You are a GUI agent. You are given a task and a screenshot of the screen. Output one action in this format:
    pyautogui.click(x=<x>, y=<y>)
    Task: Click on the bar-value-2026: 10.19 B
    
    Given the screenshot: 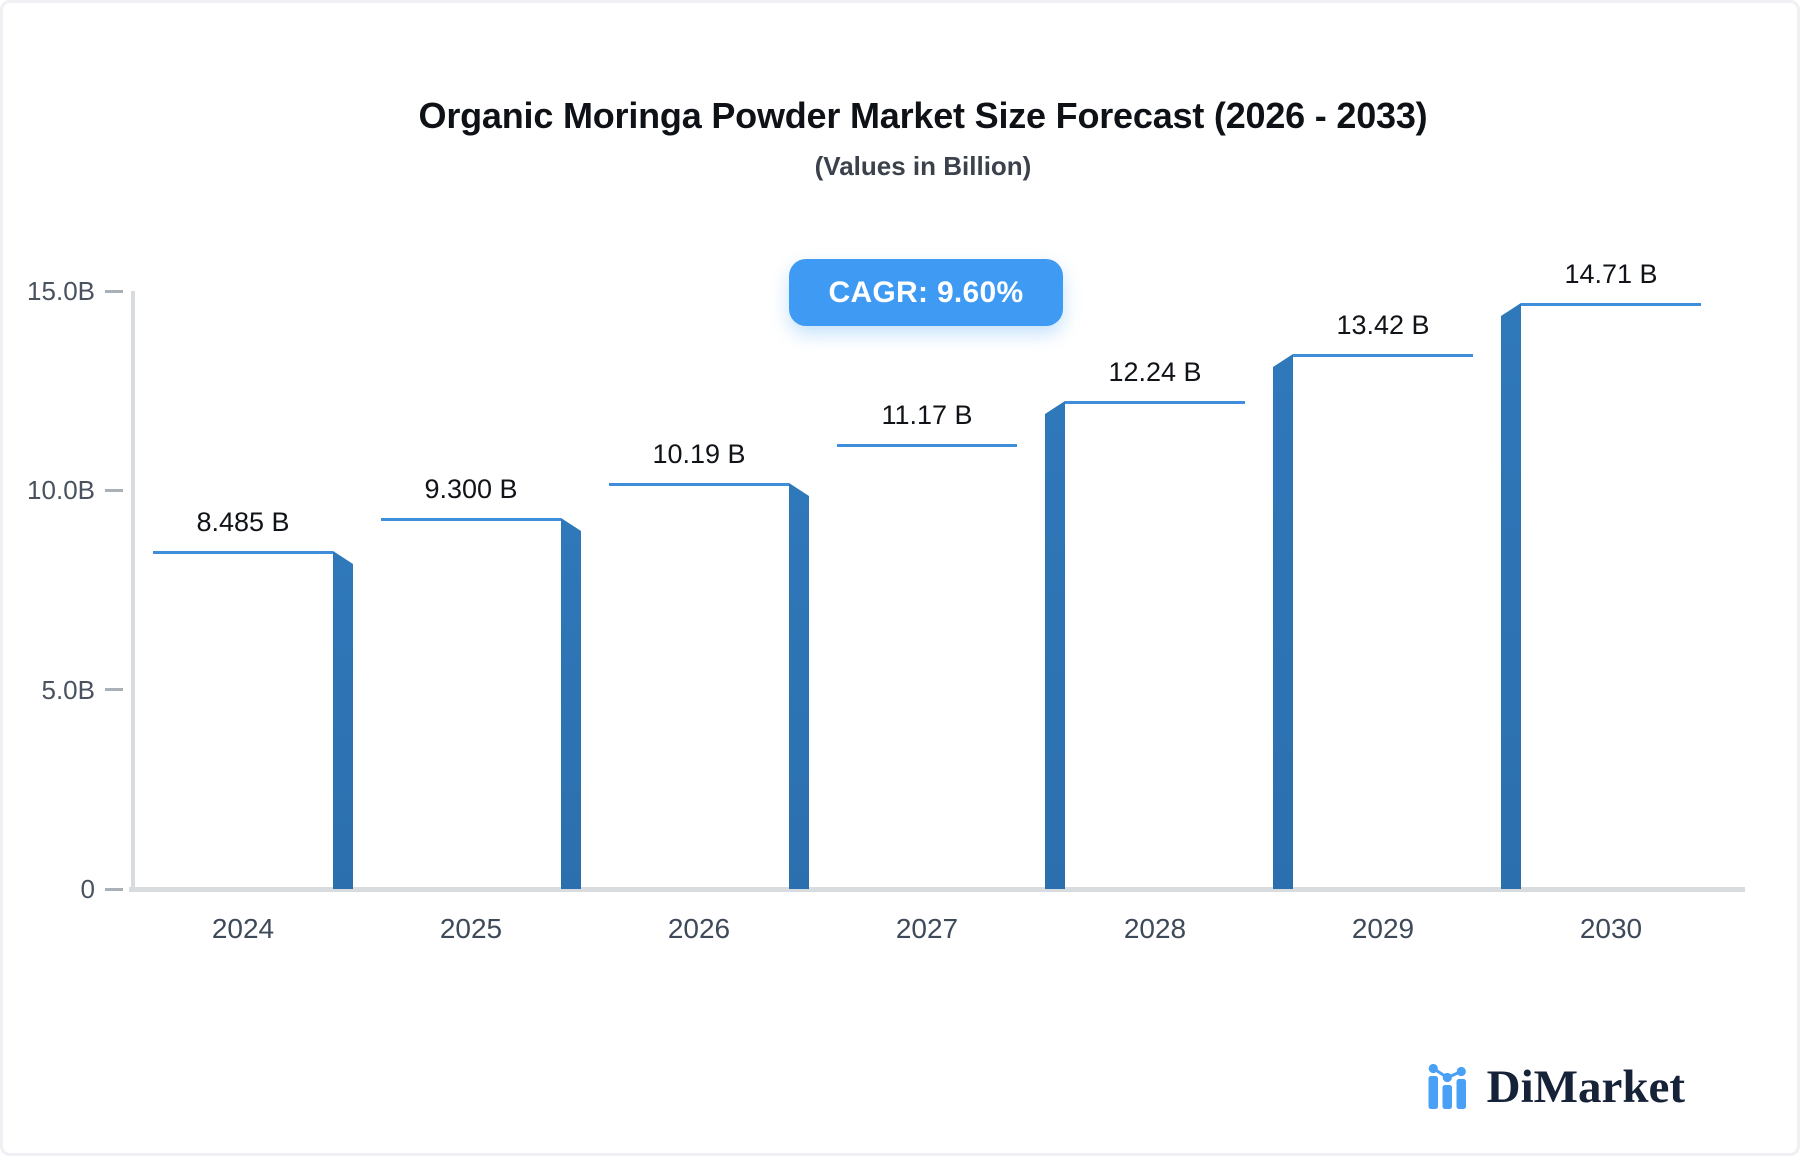 What is the action you would take?
    pyautogui.click(x=699, y=454)
    